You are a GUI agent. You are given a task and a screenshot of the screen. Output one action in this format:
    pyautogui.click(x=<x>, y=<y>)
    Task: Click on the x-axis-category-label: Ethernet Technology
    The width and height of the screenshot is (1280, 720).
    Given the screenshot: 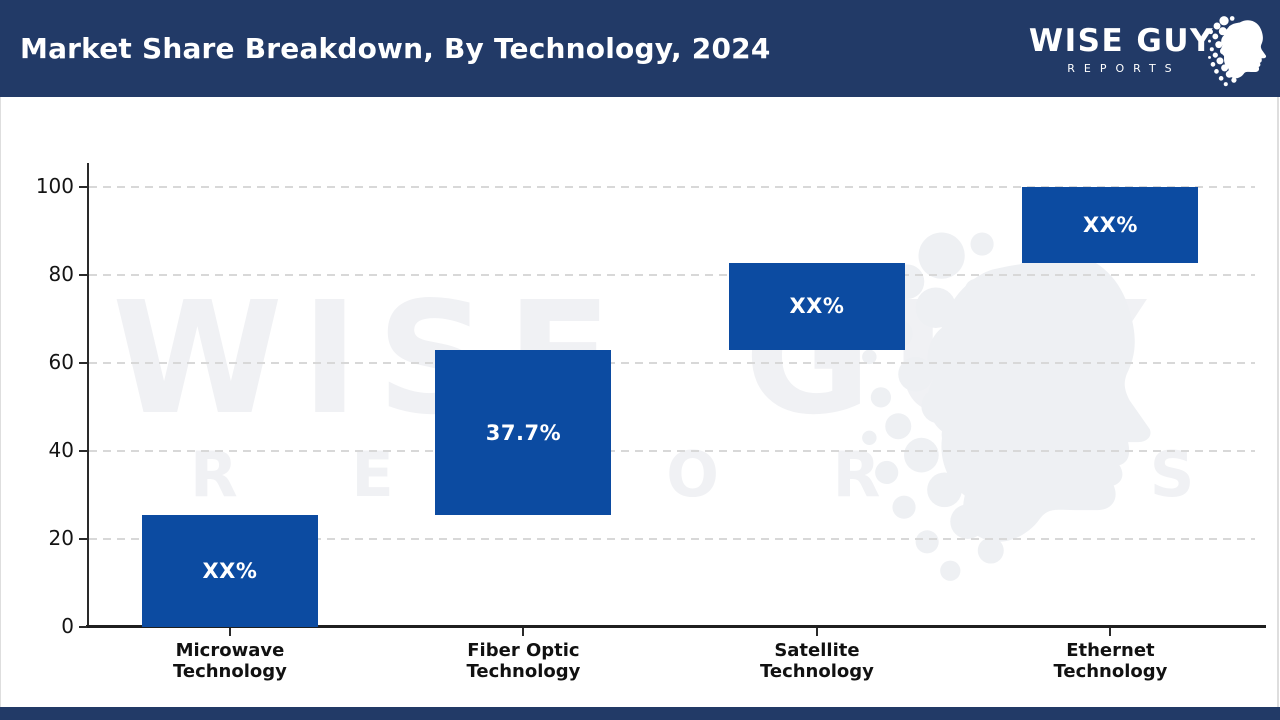 What is the action you would take?
    pyautogui.click(x=1110, y=661)
    